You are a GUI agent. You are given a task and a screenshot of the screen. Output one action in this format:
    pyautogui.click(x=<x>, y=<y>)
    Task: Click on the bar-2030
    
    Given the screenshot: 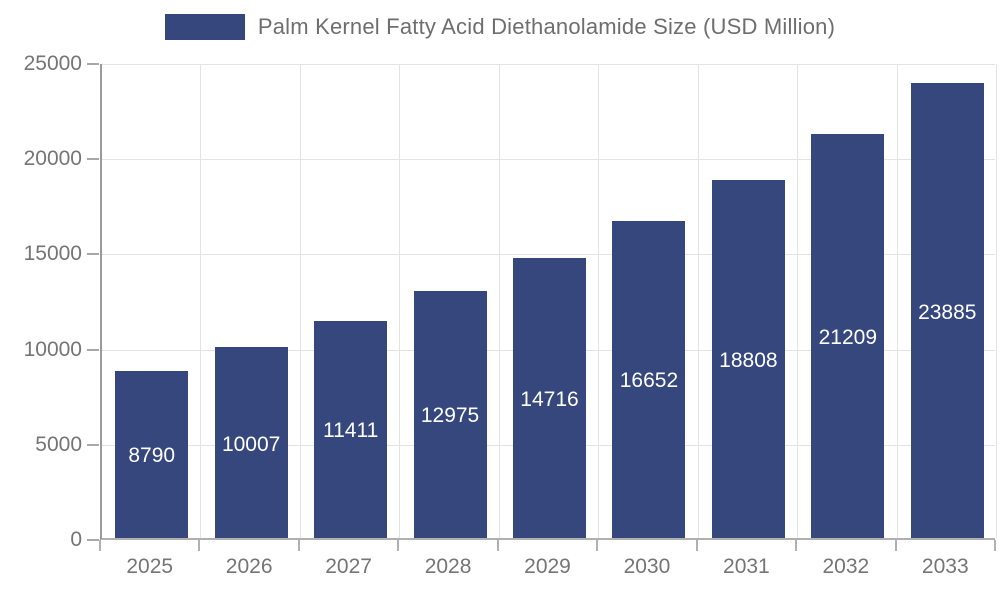 What is the action you would take?
    pyautogui.click(x=649, y=379)
    